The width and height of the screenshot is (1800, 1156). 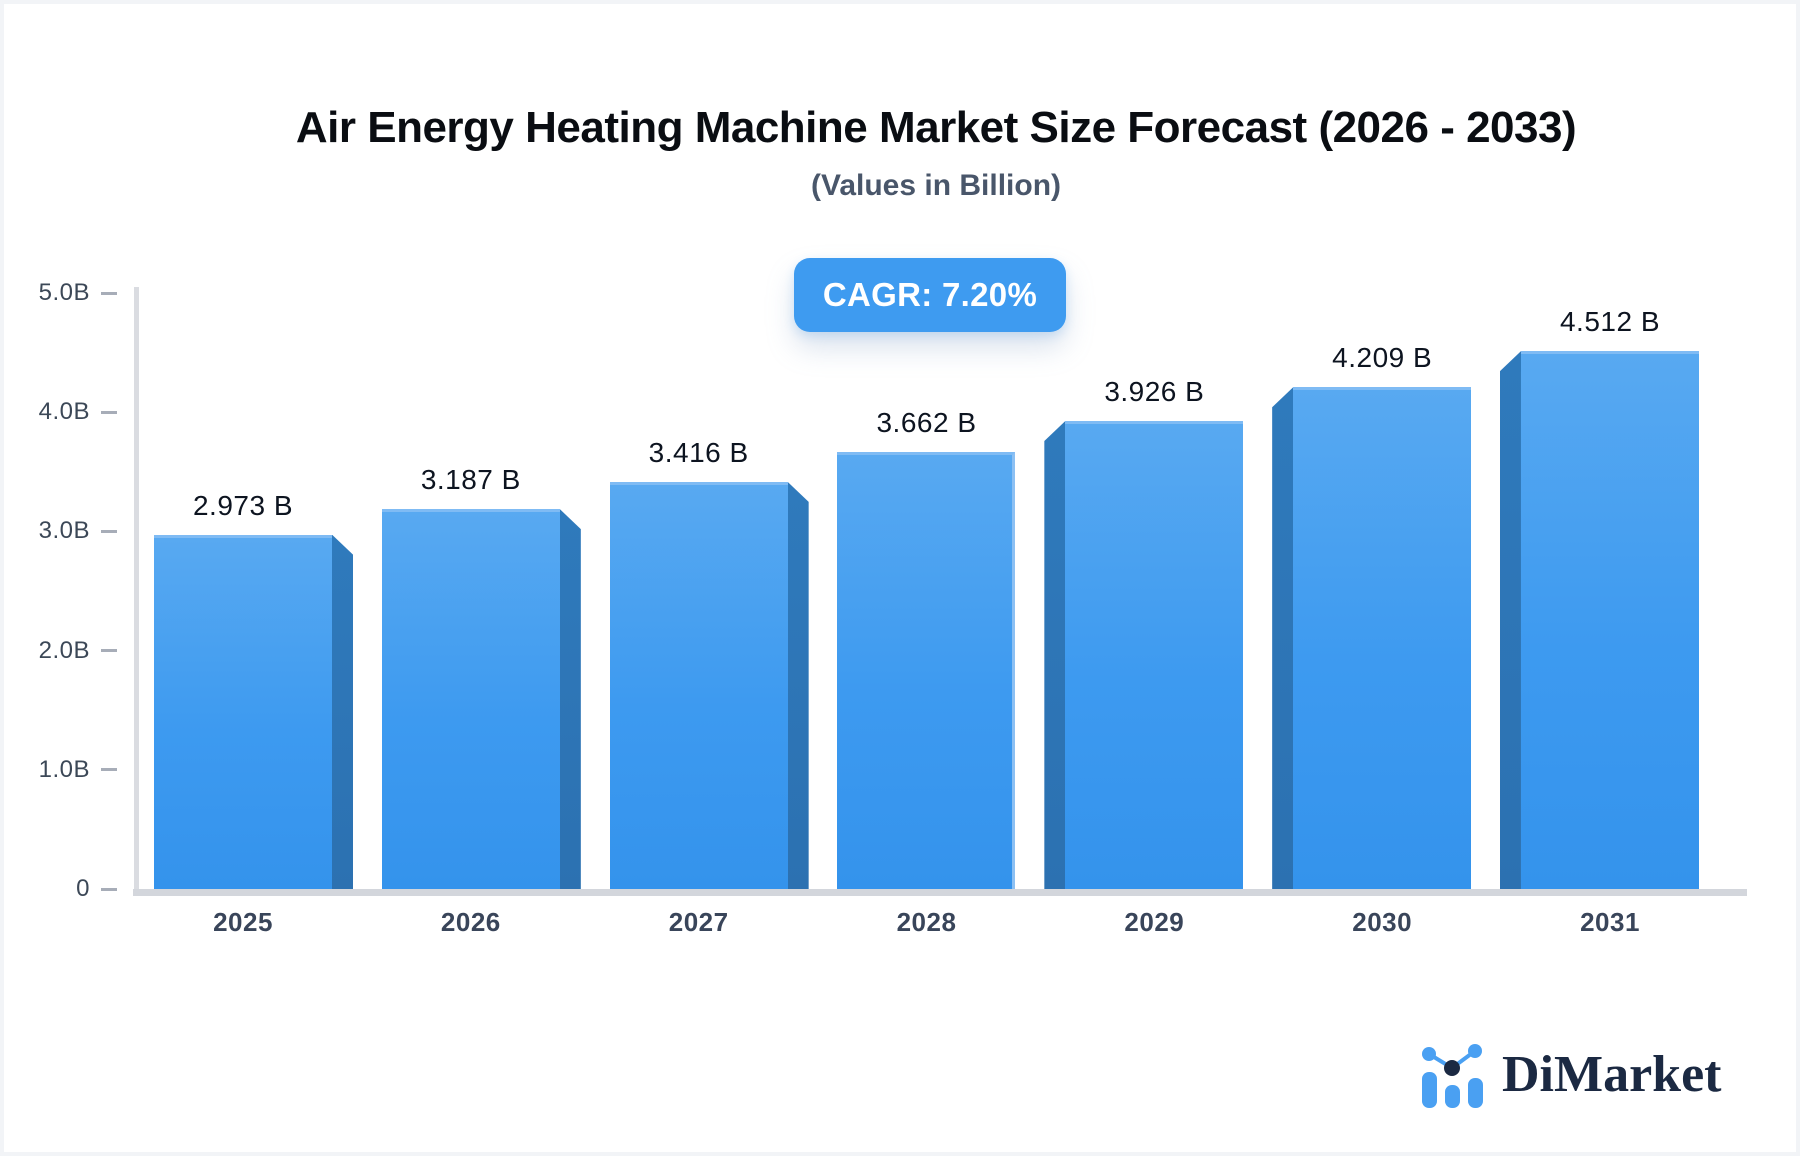 What do you see at coordinates (926, 423) in the screenshot?
I see `bar-value-label: 3.662 B` at bounding box center [926, 423].